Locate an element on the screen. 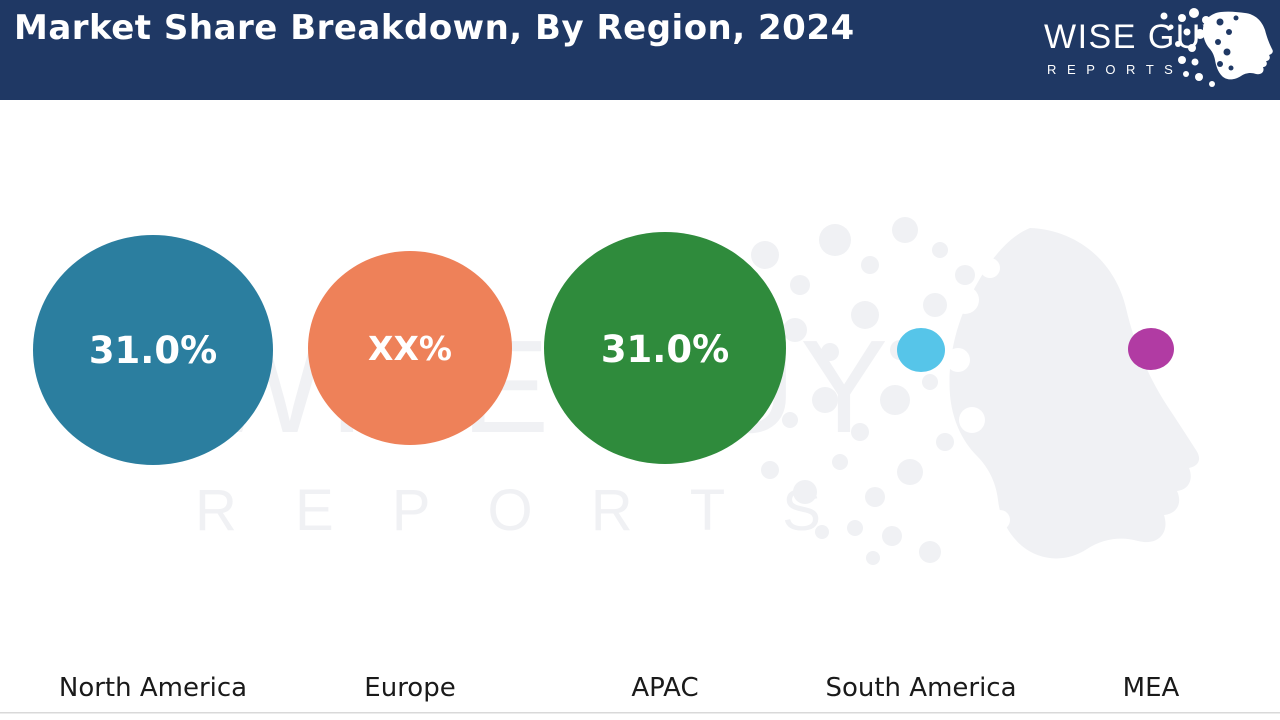  bubble-circle-north-america is located at coordinates (153, 350).